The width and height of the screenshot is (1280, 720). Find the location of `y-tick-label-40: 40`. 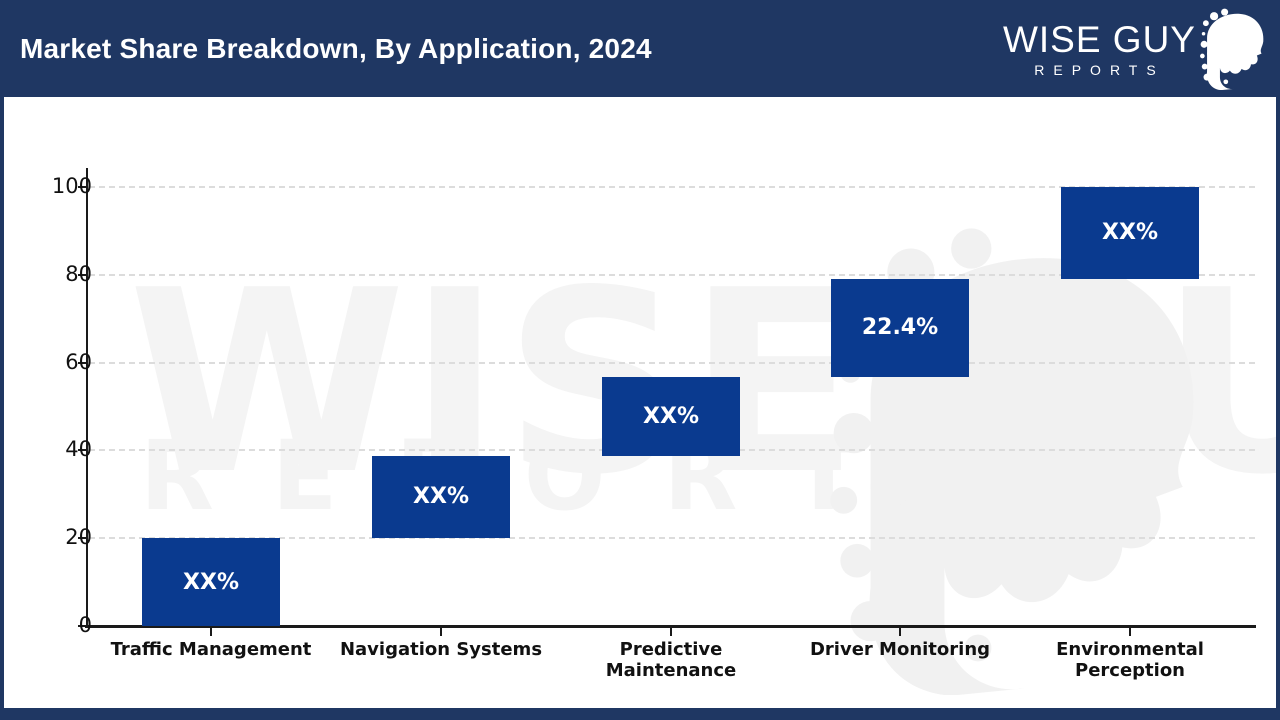

y-tick-label-40: 40 is located at coordinates (78, 449).